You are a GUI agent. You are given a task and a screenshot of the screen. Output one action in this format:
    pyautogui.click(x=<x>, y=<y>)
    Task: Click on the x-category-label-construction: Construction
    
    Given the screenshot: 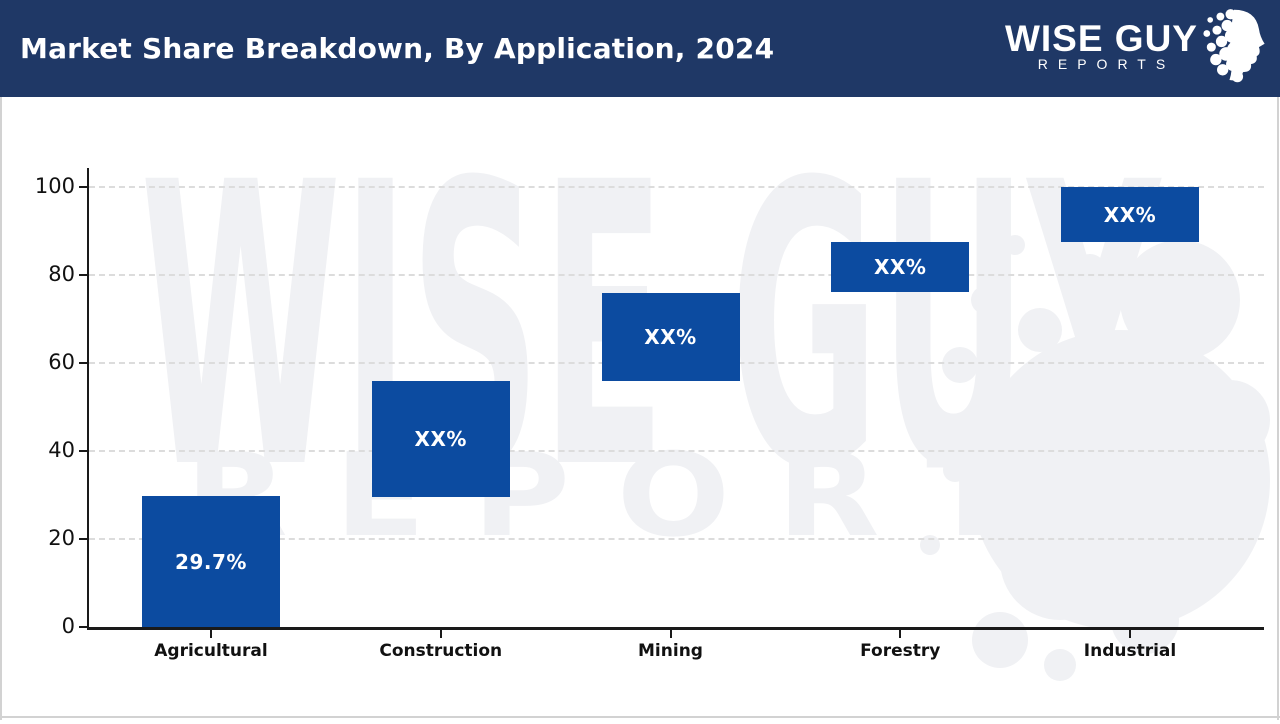 What is the action you would take?
    pyautogui.click(x=441, y=651)
    